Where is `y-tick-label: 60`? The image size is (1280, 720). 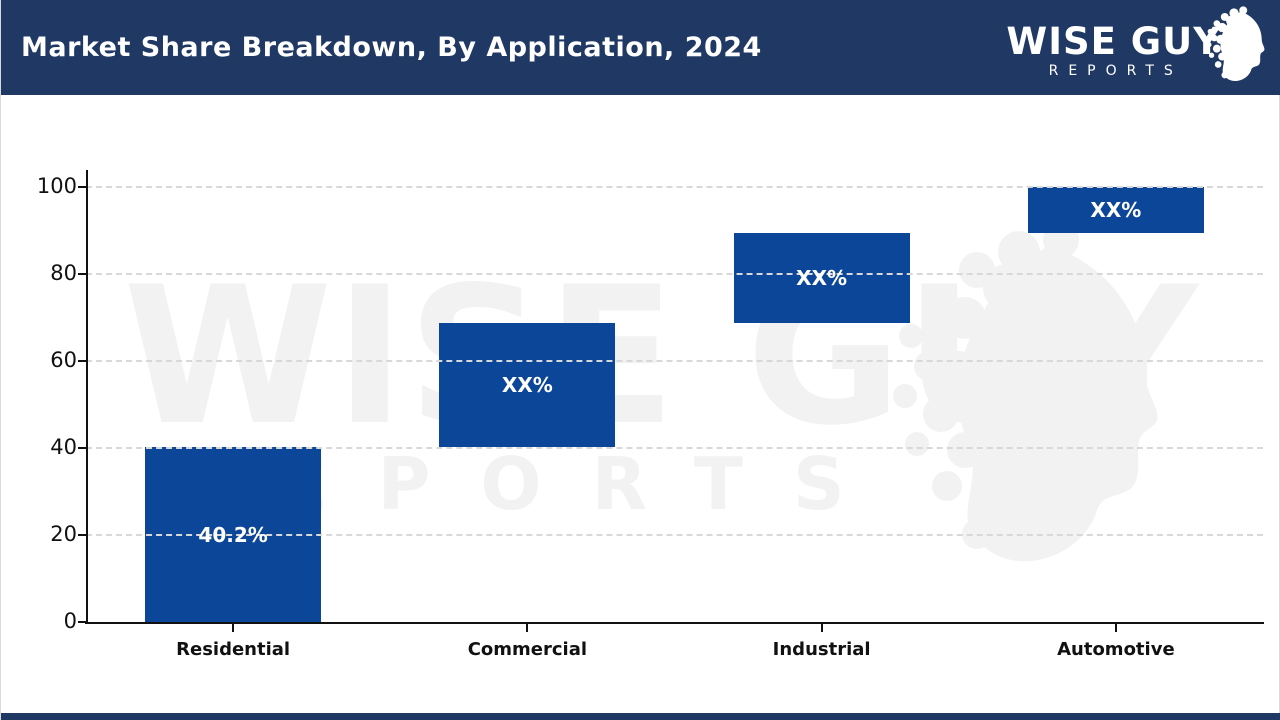 y-tick-label: 60 is located at coordinates (63, 360).